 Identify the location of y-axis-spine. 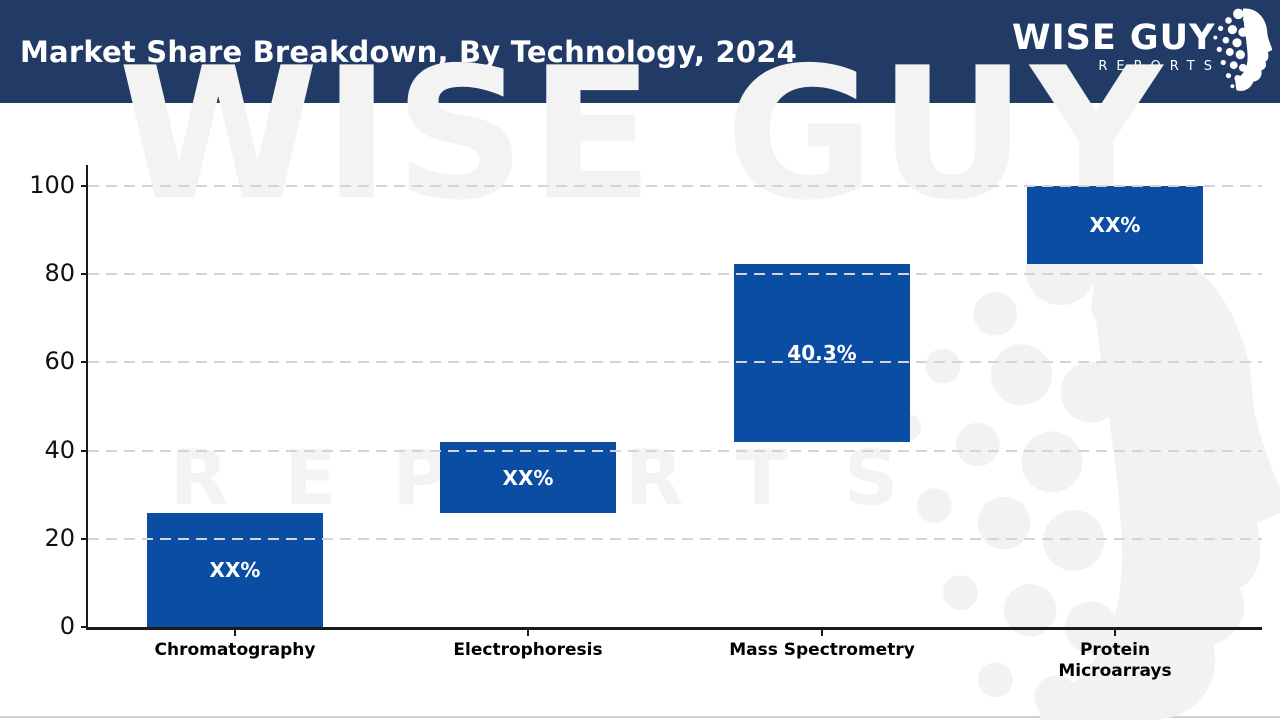
(87, 397).